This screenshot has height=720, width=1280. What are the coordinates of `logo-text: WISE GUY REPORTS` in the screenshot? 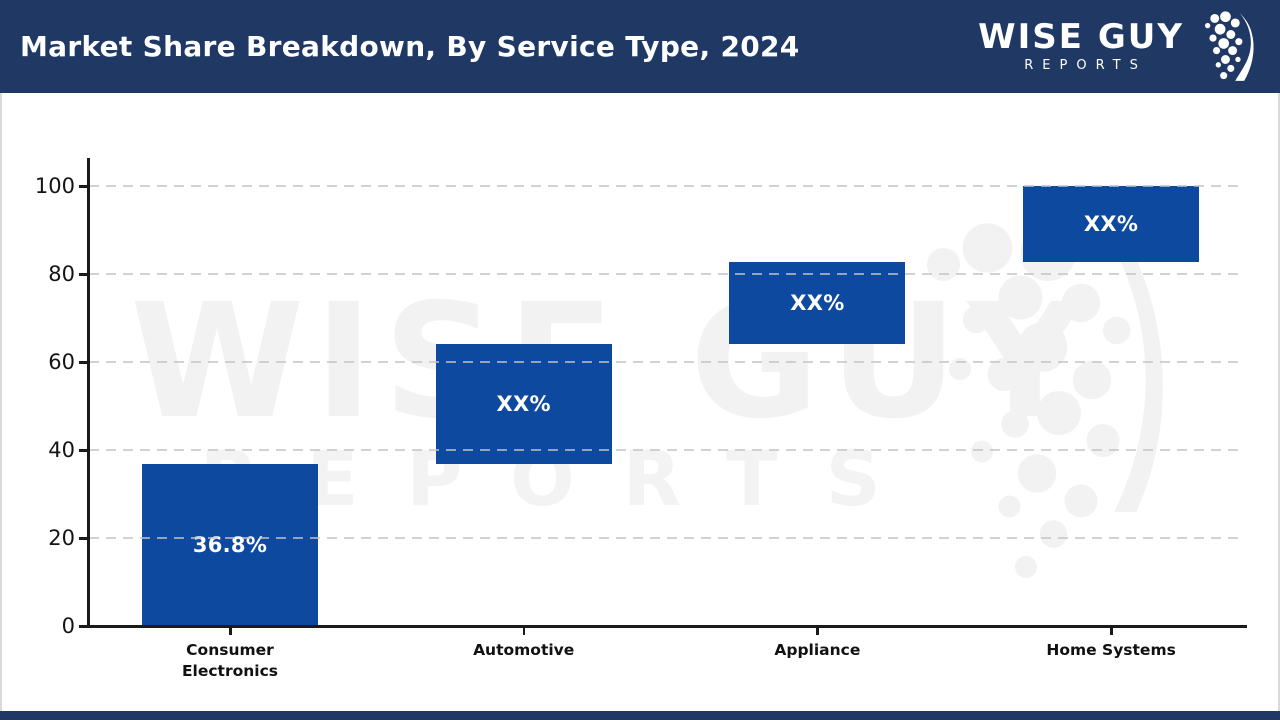 It's located at (1081, 46).